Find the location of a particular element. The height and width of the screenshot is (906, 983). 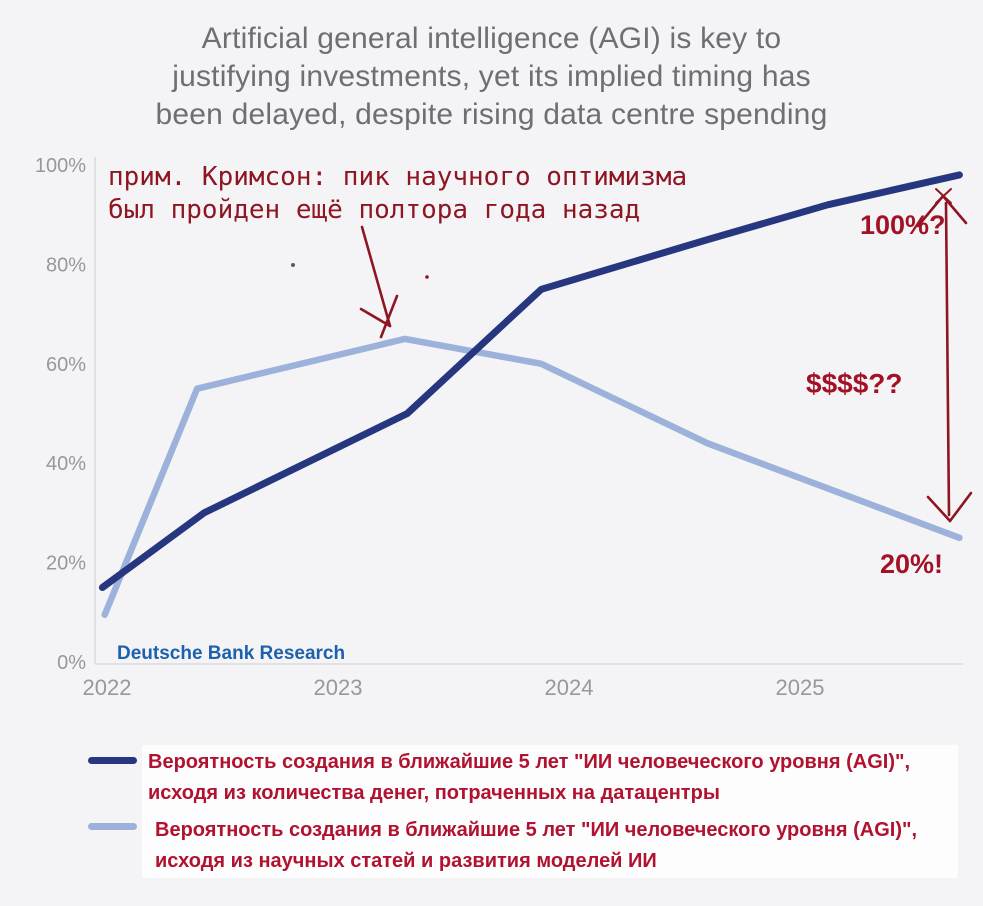

legend-background is located at coordinates (550, 811).